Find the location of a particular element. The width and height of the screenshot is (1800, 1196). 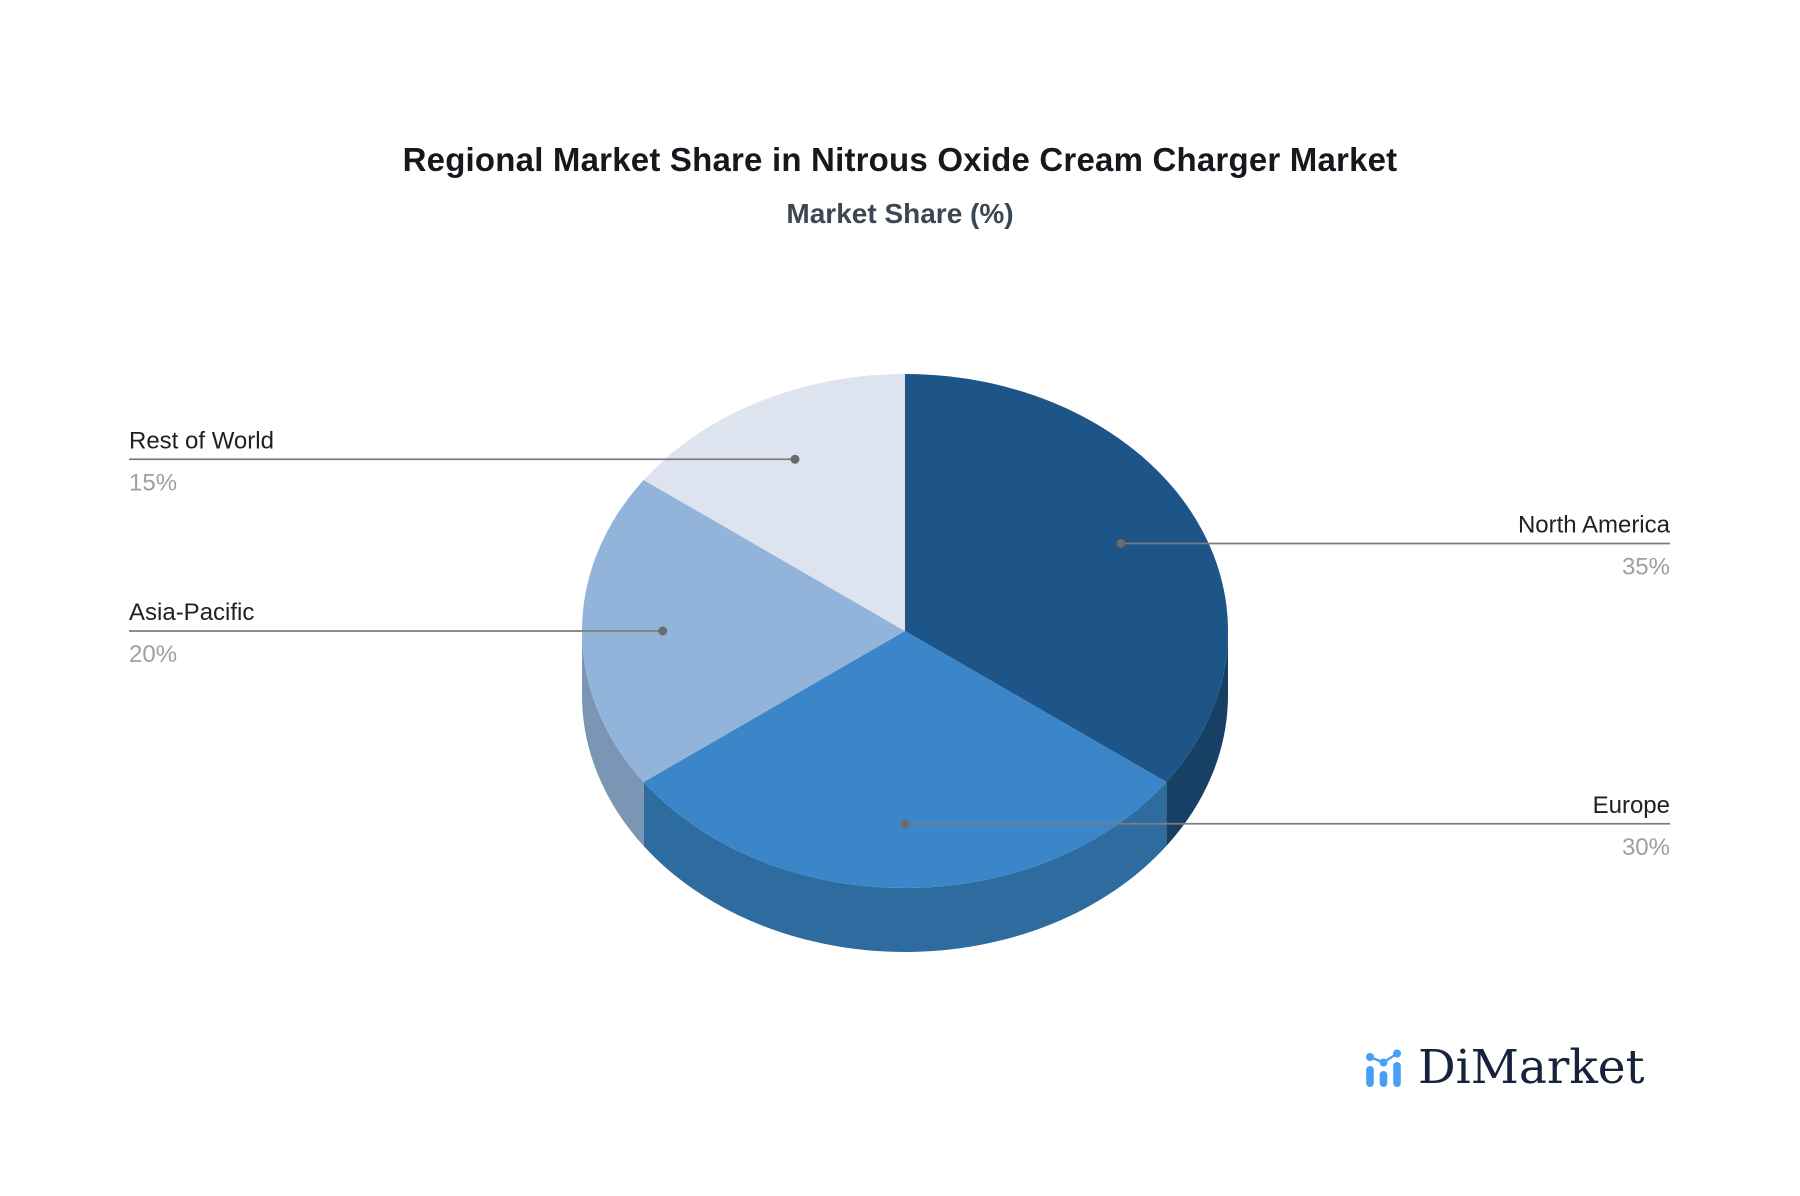

slice-value-north-america: 35% is located at coordinates (1646, 566).